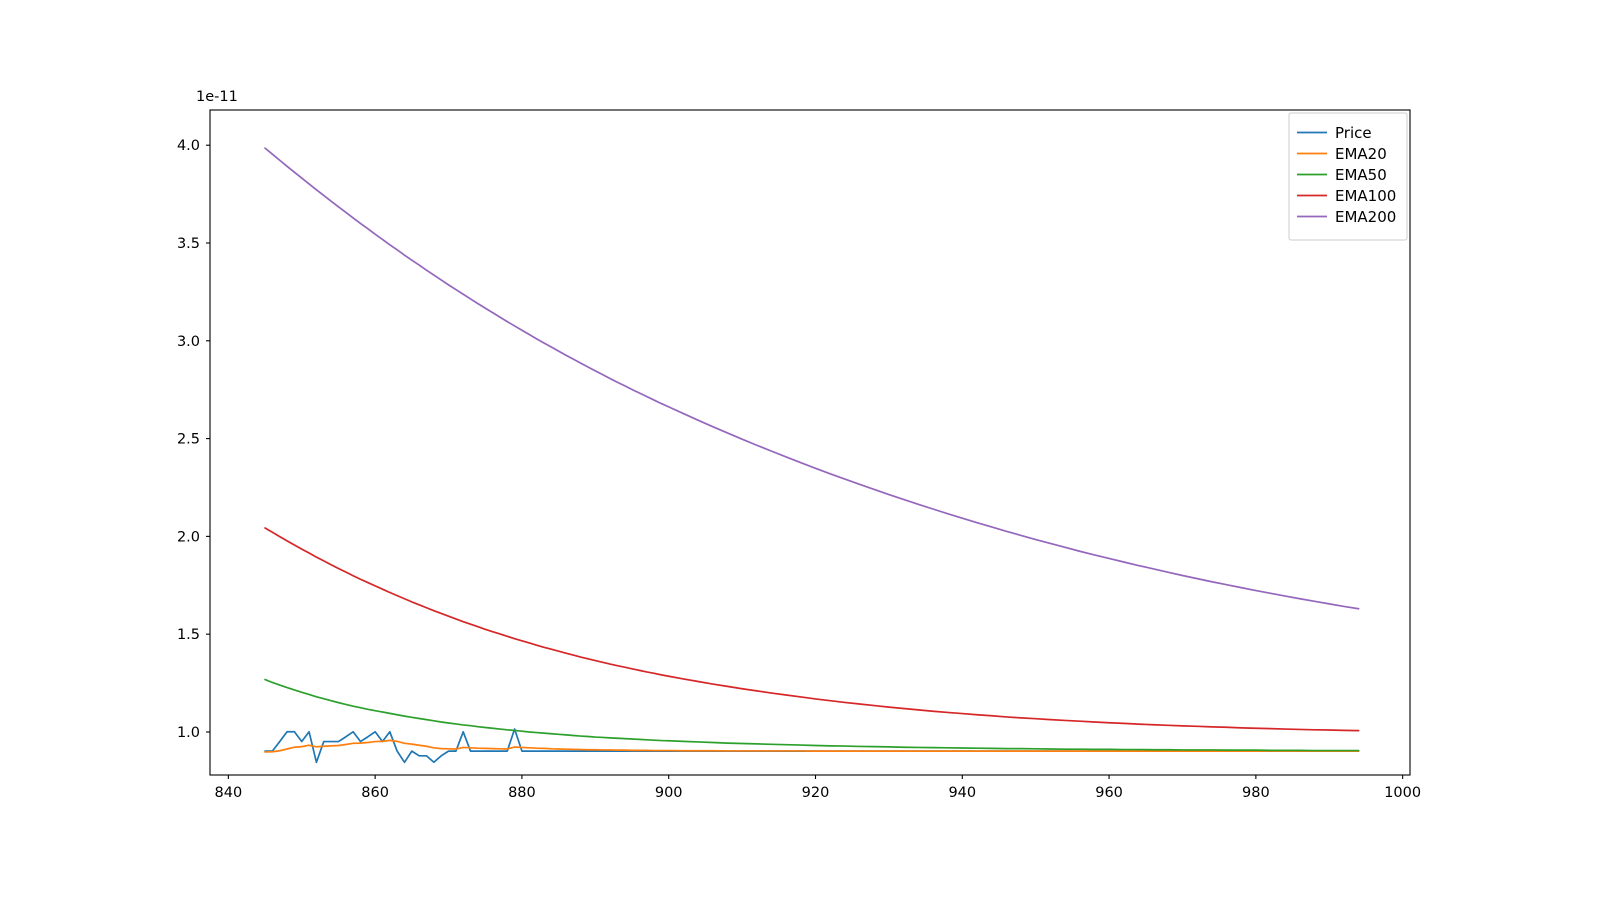 The width and height of the screenshot is (1600, 900). What do you see at coordinates (1361, 154) in the screenshot?
I see `legend-label-ema20: EMA20` at bounding box center [1361, 154].